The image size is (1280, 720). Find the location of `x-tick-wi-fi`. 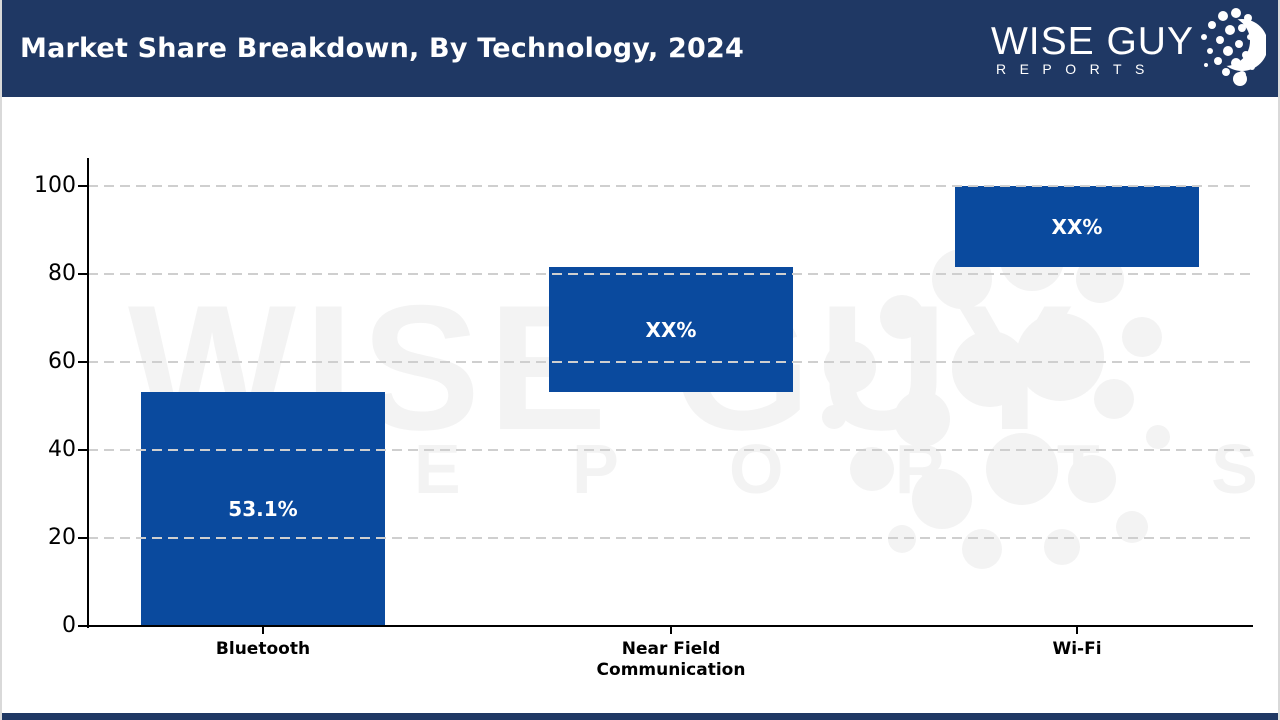

x-tick-wi-fi is located at coordinates (1077, 630).